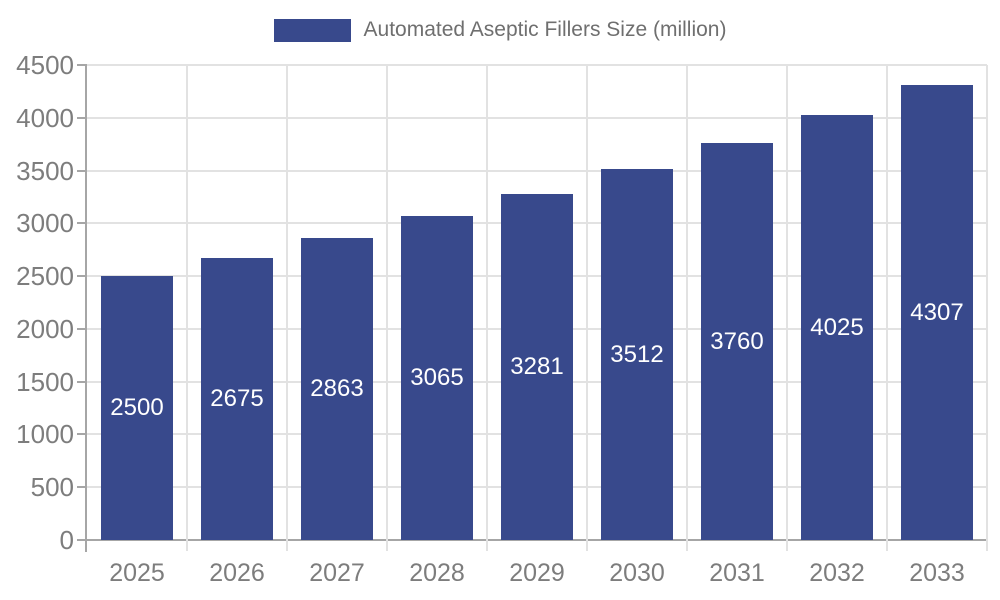 This screenshot has width=1000, height=600. Describe the element at coordinates (45, 117) in the screenshot. I see `y-axis-tick-label: 4000` at that location.